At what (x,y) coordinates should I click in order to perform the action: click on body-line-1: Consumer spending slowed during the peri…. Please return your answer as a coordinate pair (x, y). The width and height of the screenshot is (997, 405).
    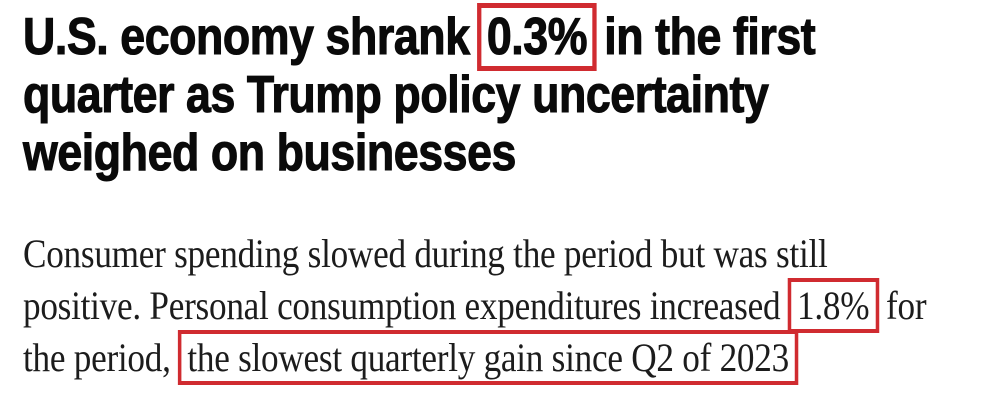
    Looking at the image, I should click on (425, 253).